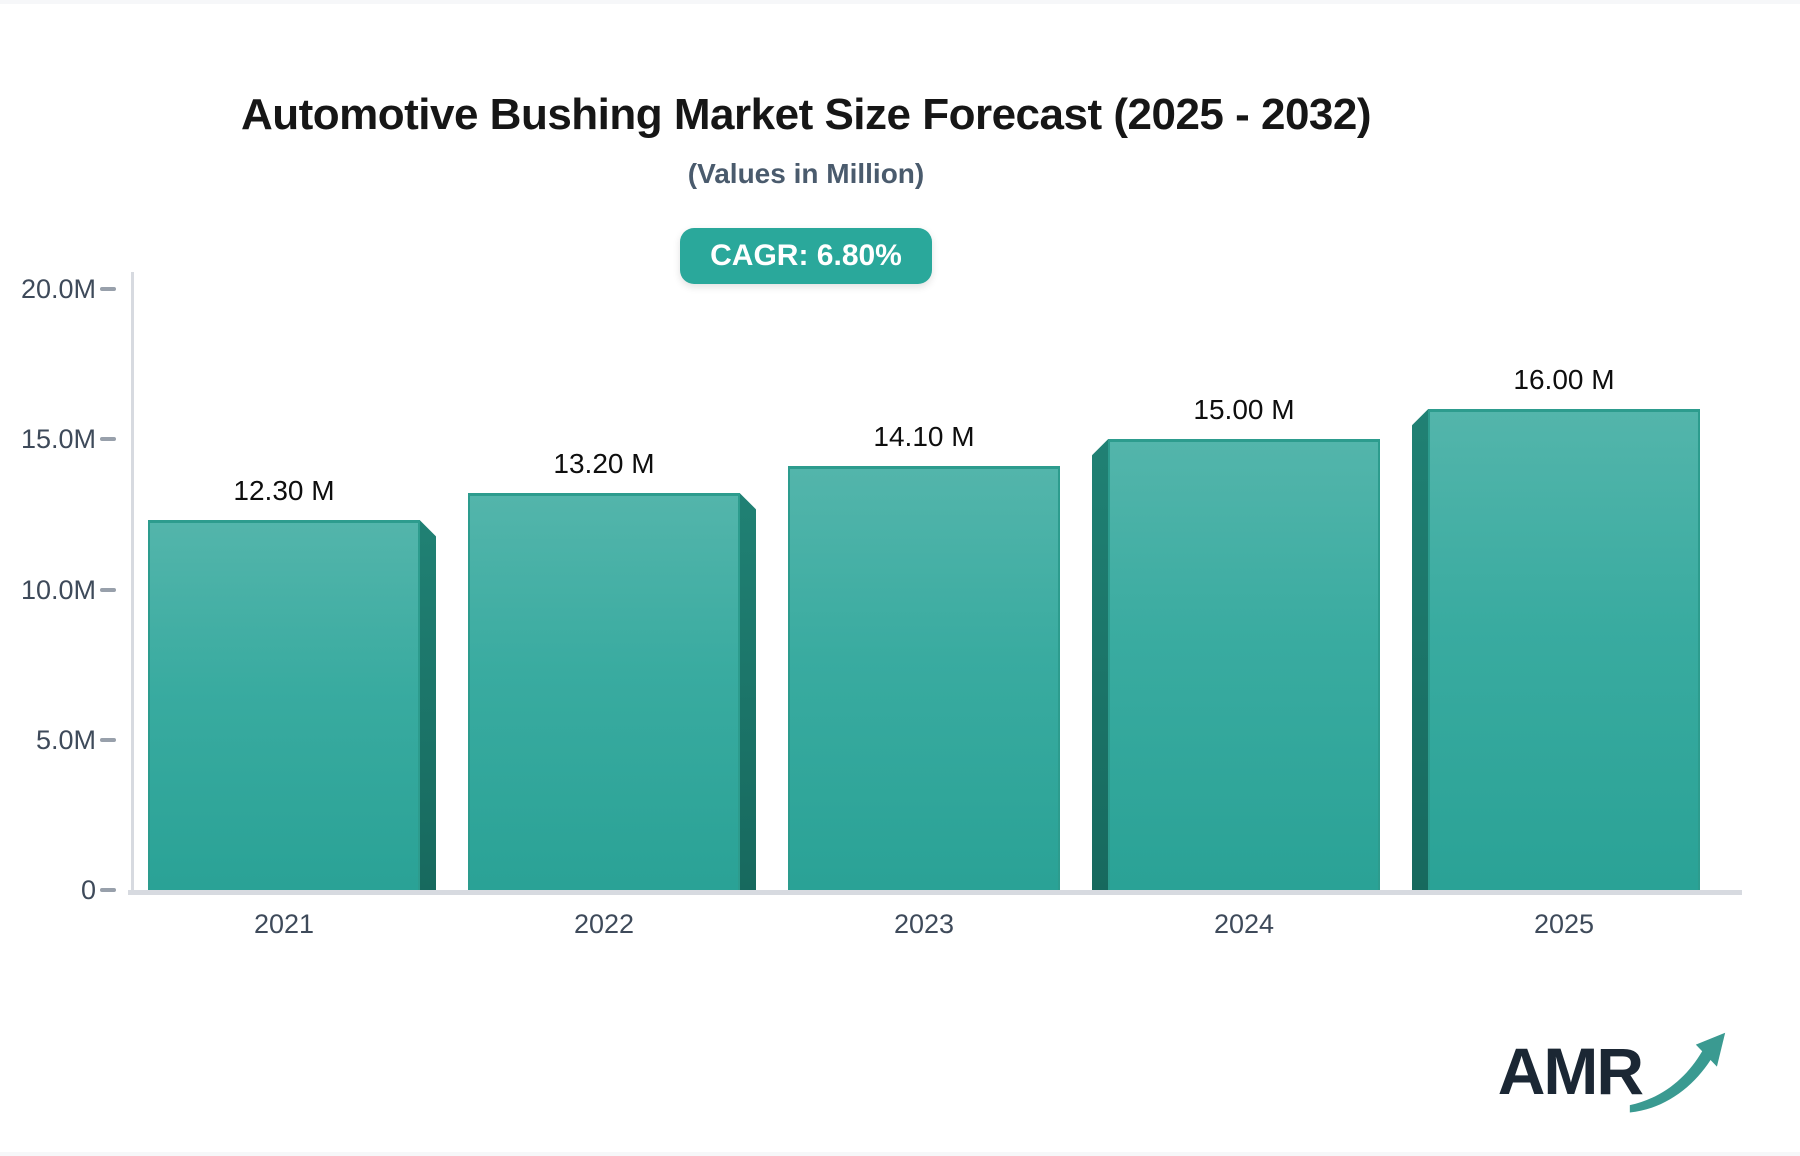  Describe the element at coordinates (604, 924) in the screenshot. I see `x-tick-label: 2022` at that location.